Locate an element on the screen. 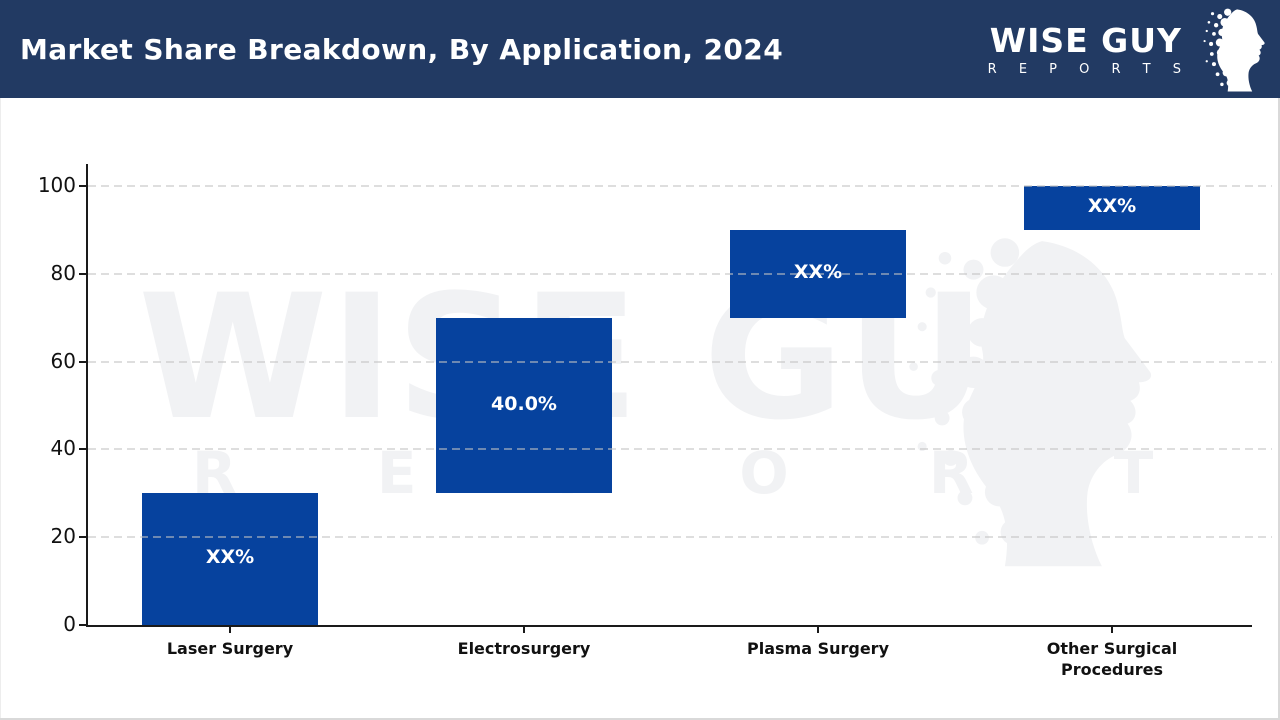 The height and width of the screenshot is (720, 1280). x-axis-line is located at coordinates (669, 626).